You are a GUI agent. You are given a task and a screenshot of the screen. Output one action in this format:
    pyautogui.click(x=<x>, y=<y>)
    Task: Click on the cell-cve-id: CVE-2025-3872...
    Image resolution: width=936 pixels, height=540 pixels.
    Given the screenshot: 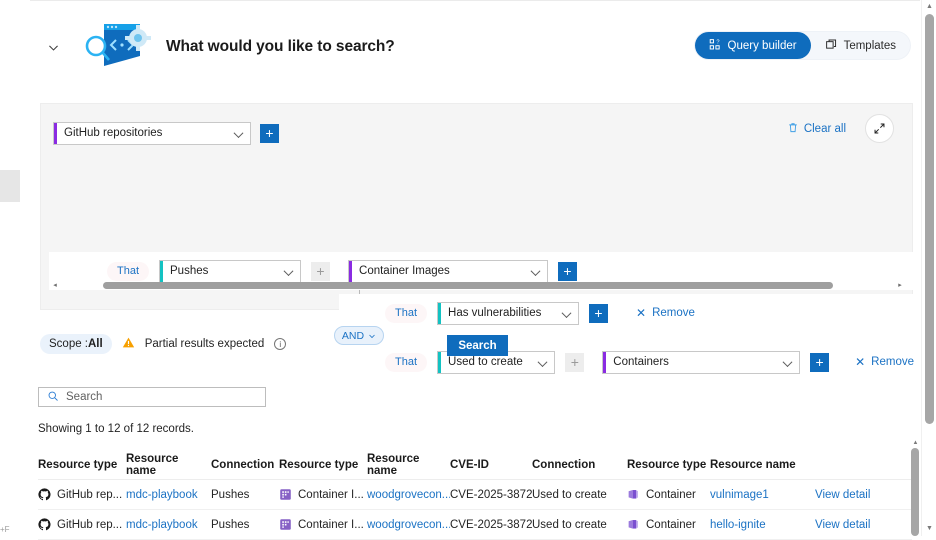 What is the action you would take?
    pyautogui.click(x=491, y=494)
    